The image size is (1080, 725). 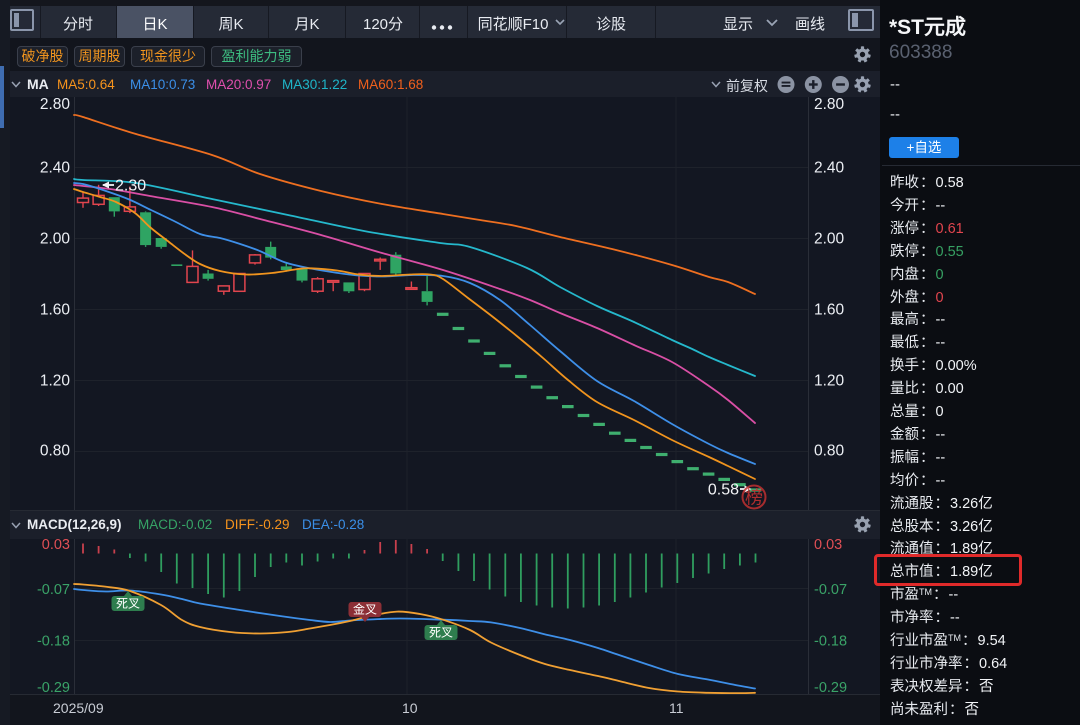 What do you see at coordinates (754, 498) in the screenshot?
I see `svg-text: 榜` at bounding box center [754, 498].